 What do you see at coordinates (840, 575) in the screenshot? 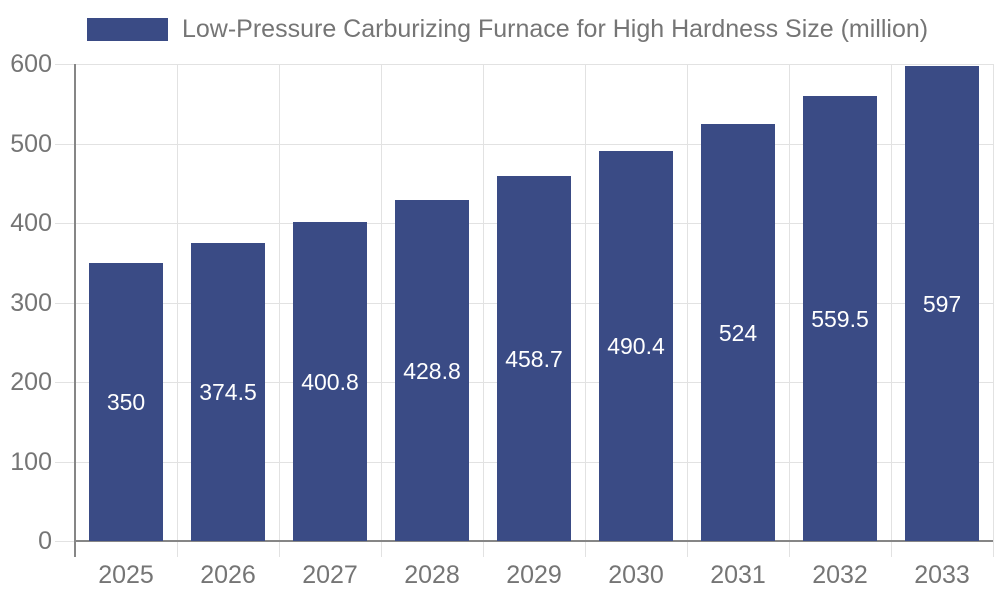
I see `x-axis-tick-label: 2032` at bounding box center [840, 575].